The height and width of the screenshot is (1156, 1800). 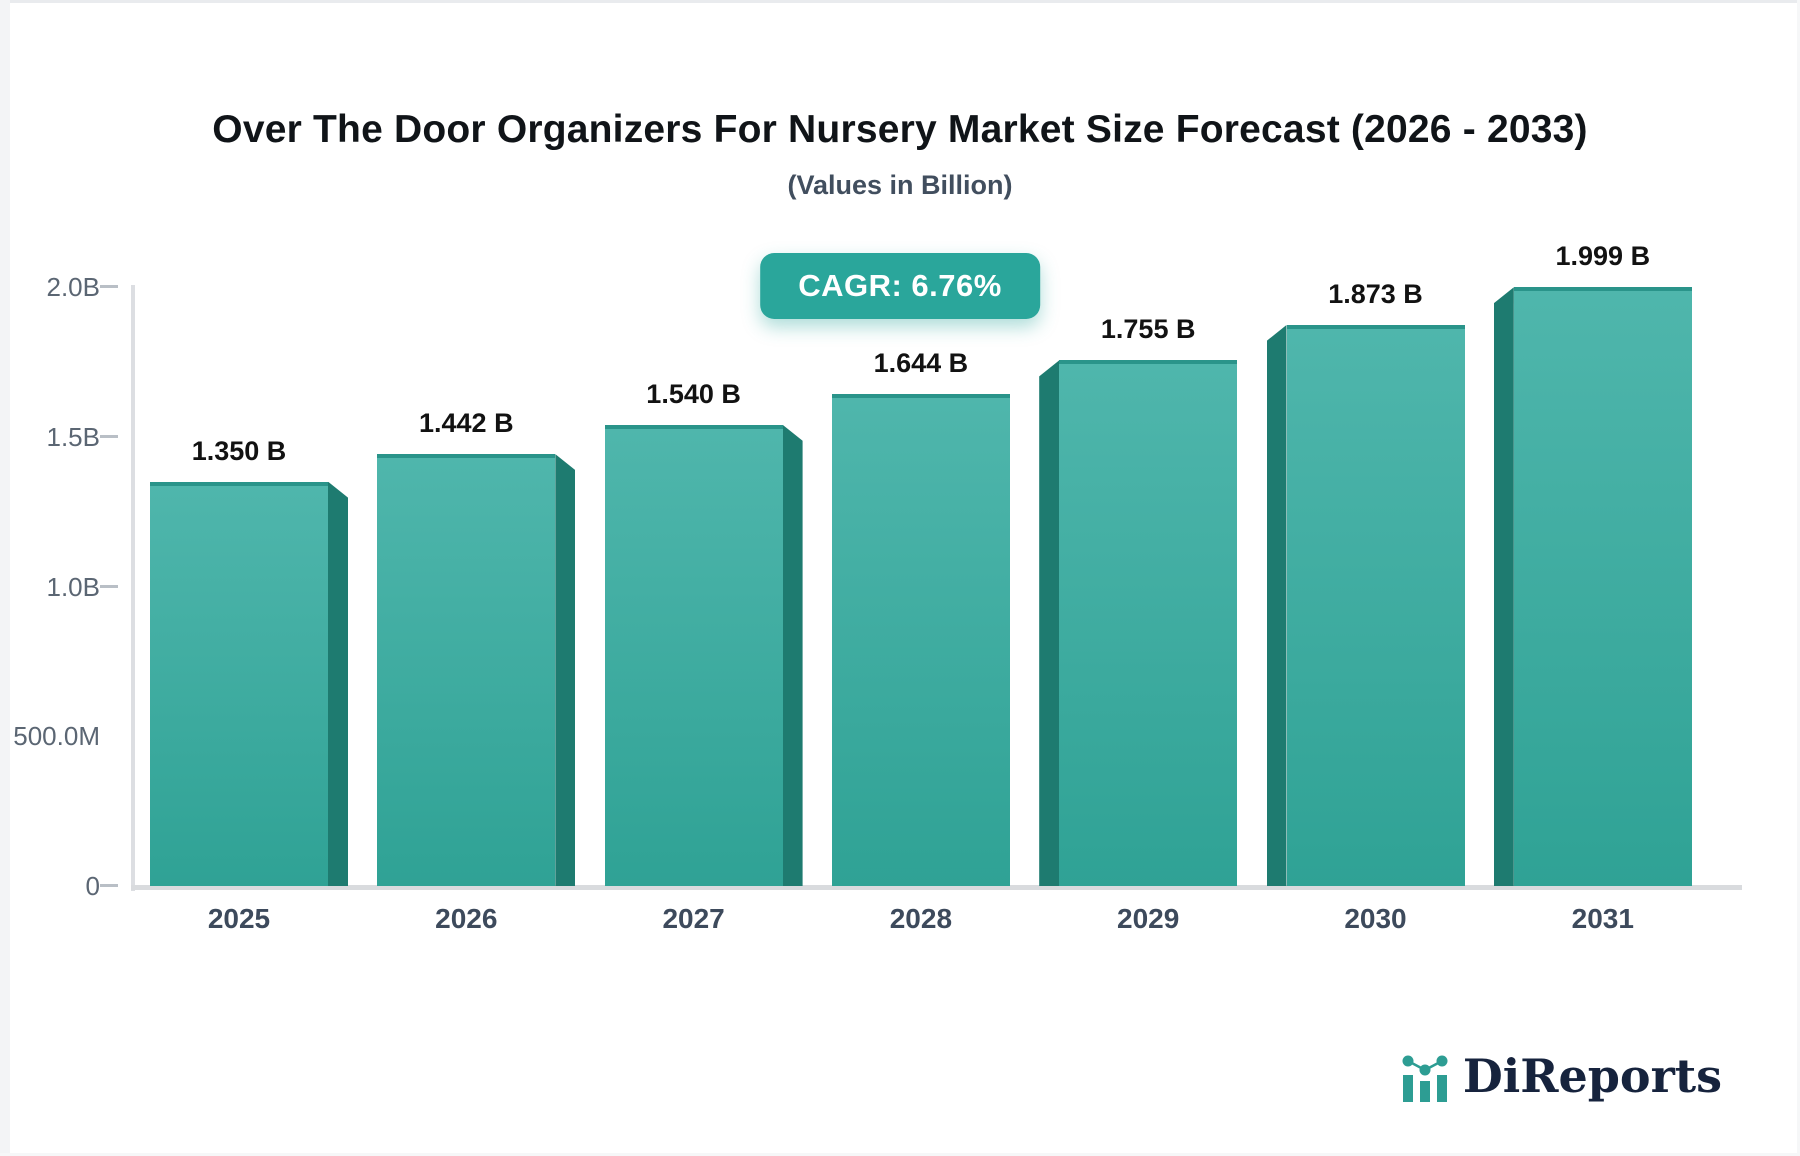 I want to click on bar-2030, so click(x=1375, y=605).